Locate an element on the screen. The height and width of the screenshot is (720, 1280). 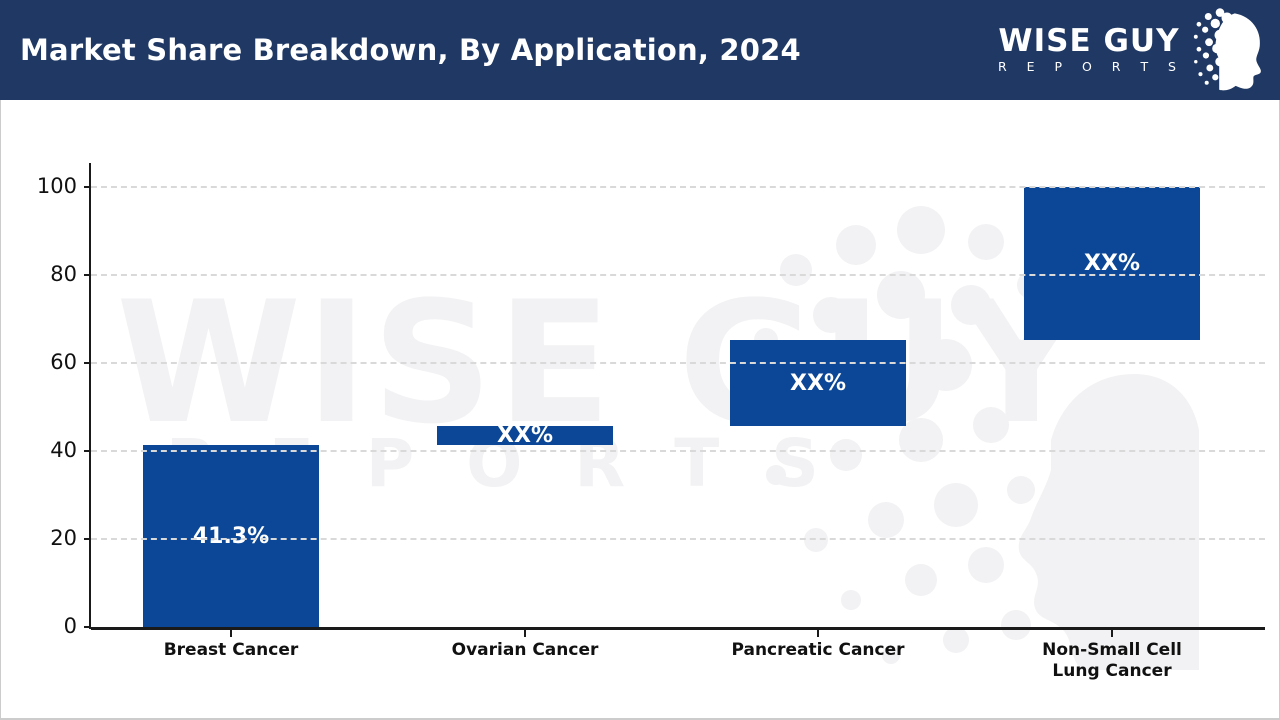
wiseguy-logo: WISE GUY R E P O R T S is located at coordinates (1130, 50).